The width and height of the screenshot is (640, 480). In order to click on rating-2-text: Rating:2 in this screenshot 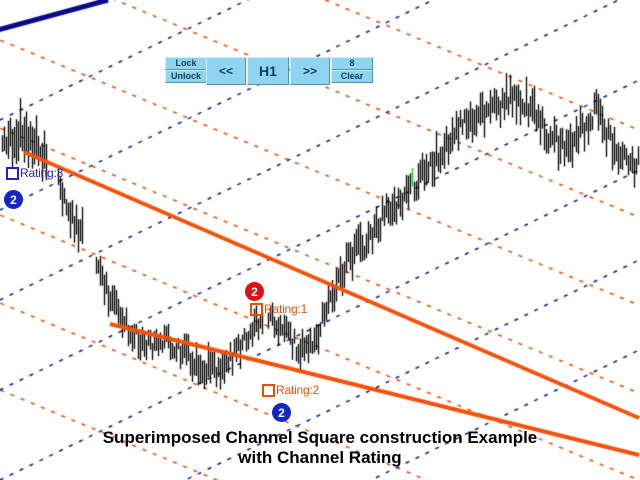, I will do `click(298, 390)`.